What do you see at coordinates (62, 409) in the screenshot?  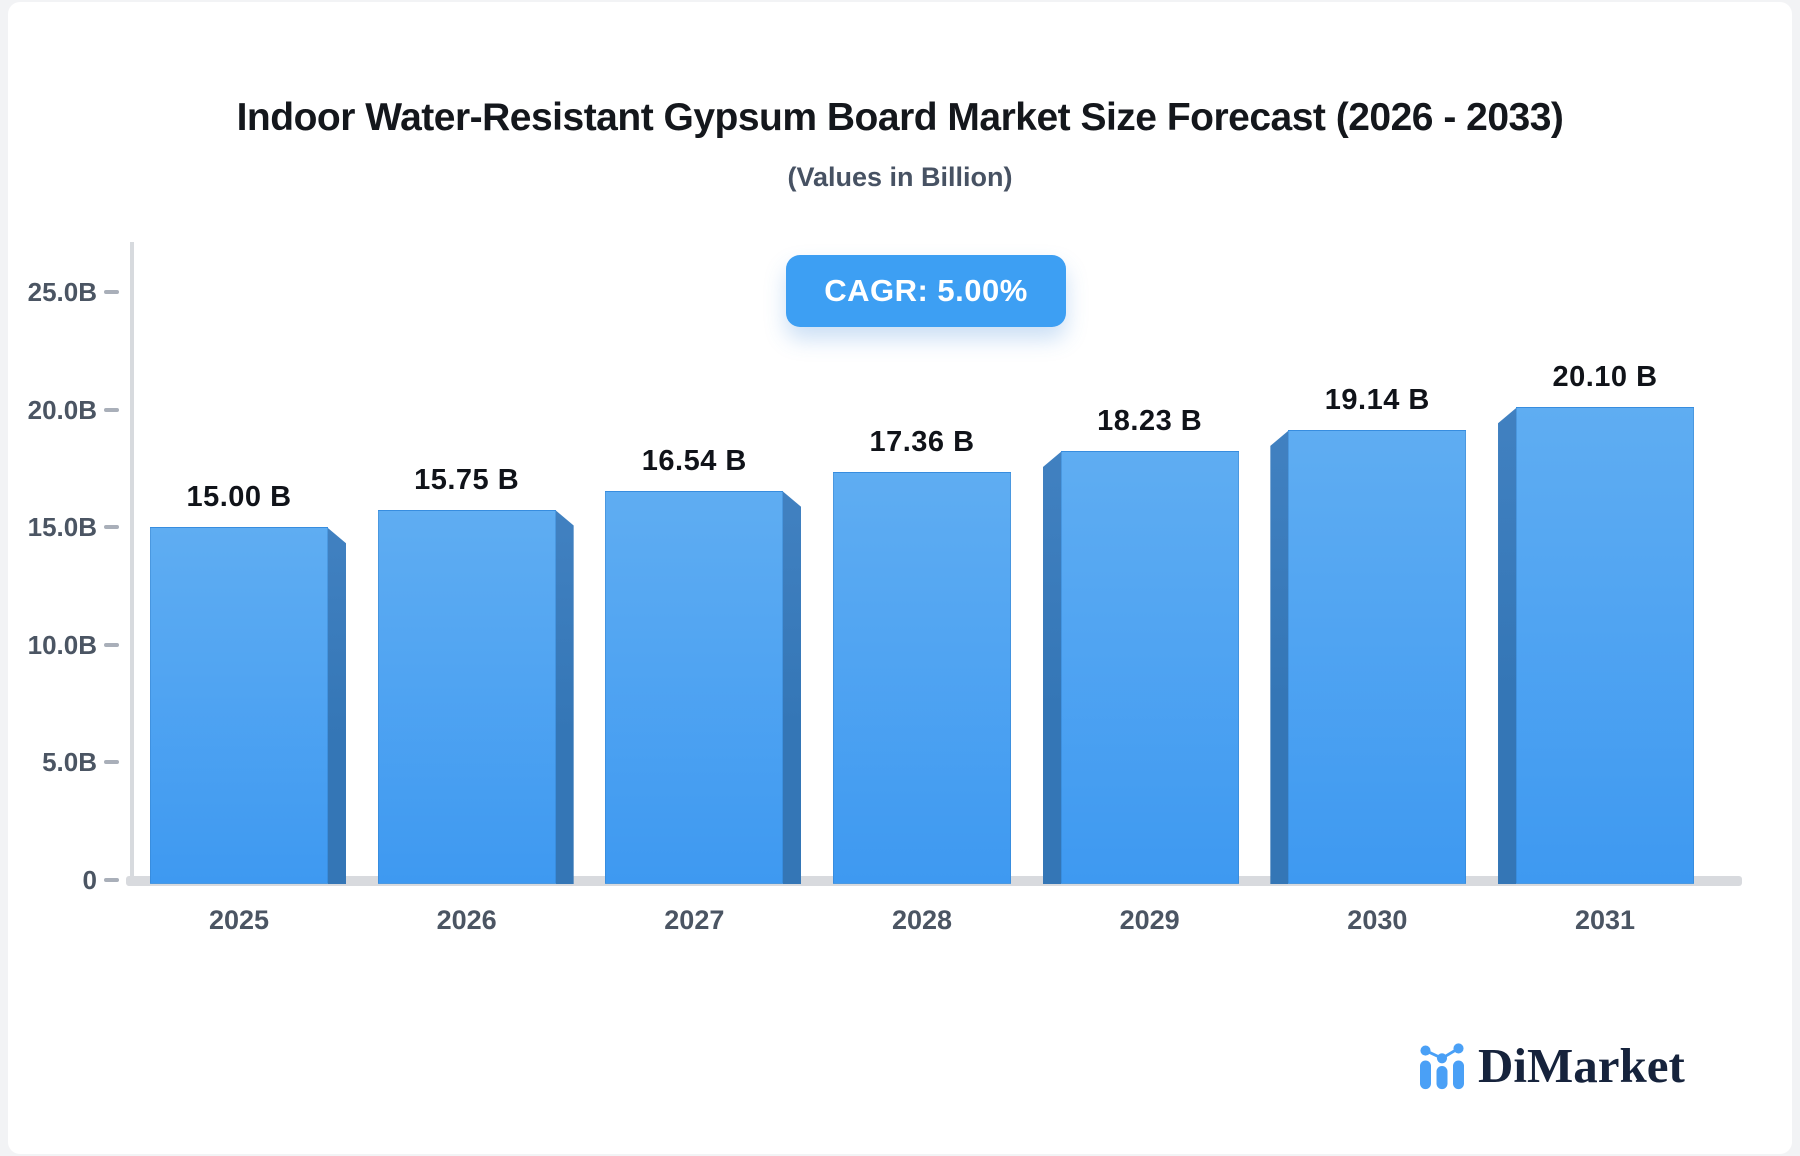 I see `y-tick-label: 20.0B` at bounding box center [62, 409].